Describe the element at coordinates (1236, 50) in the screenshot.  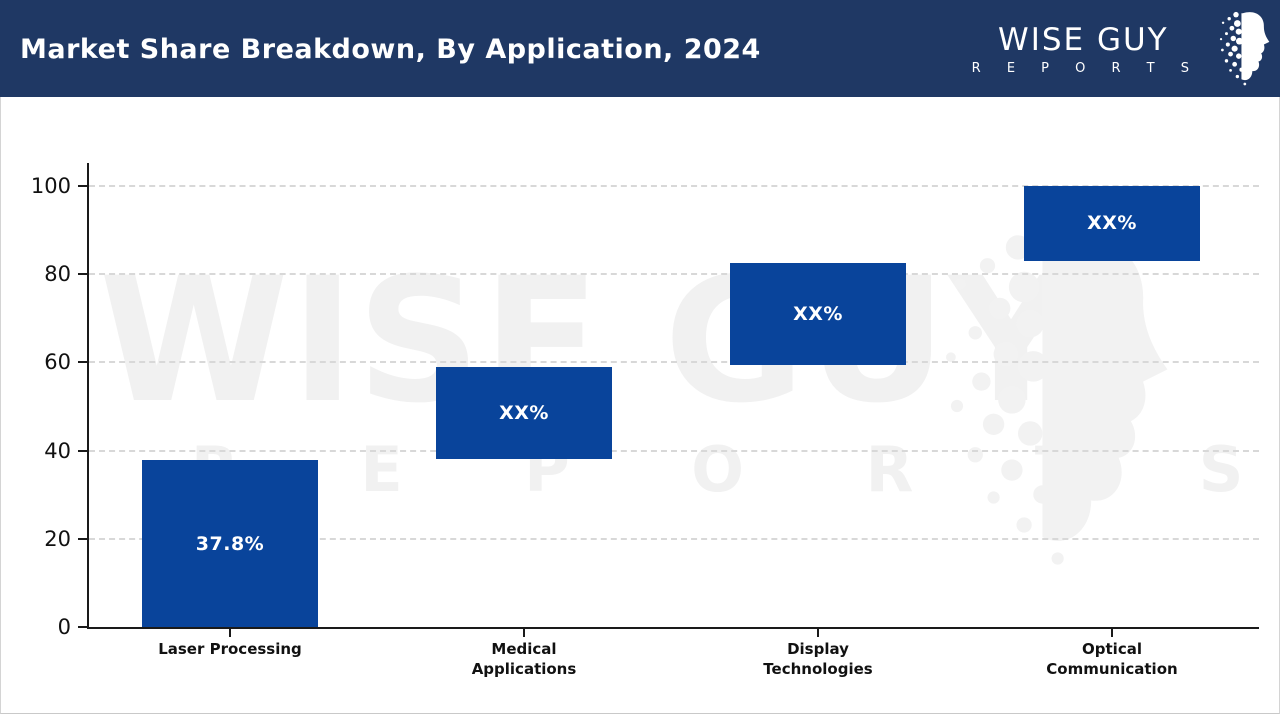
I see `brand-face-icon` at that location.